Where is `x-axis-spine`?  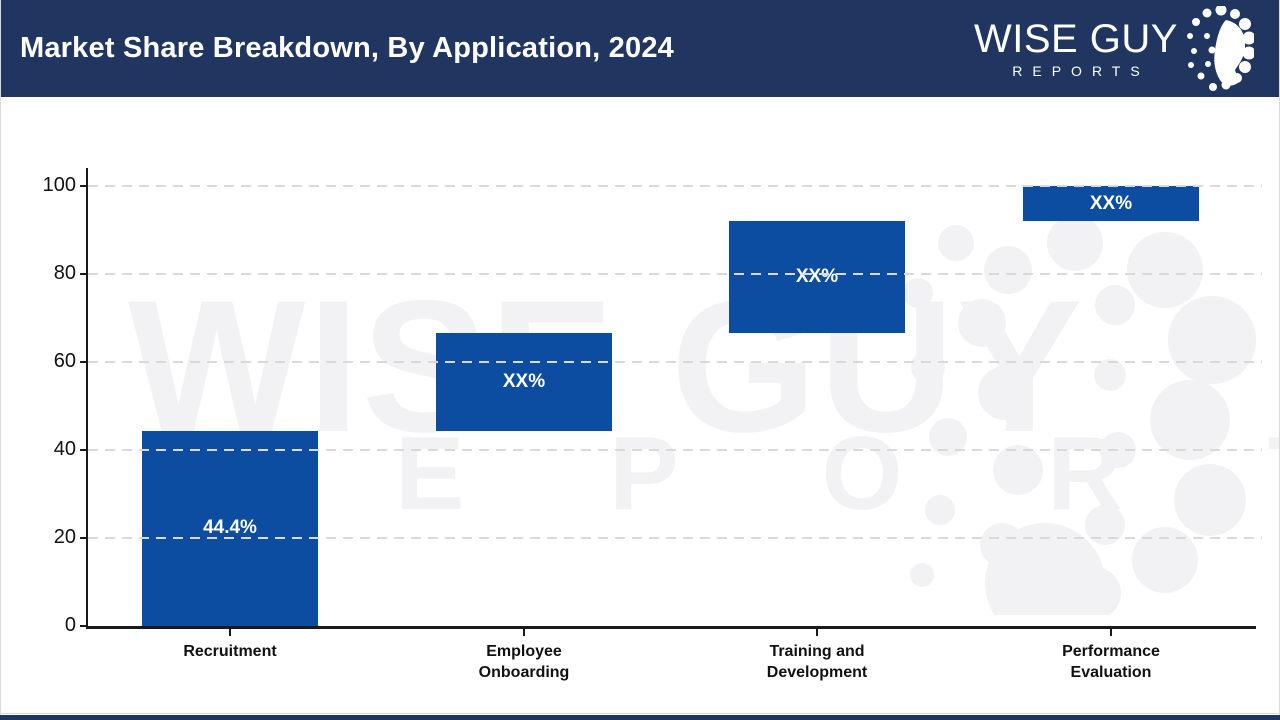
x-axis-spine is located at coordinates (671, 627).